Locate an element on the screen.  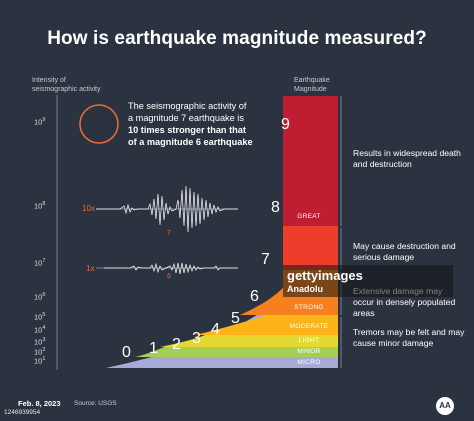
tick-10-6: 10⁶ is located at coordinates (40, 297).